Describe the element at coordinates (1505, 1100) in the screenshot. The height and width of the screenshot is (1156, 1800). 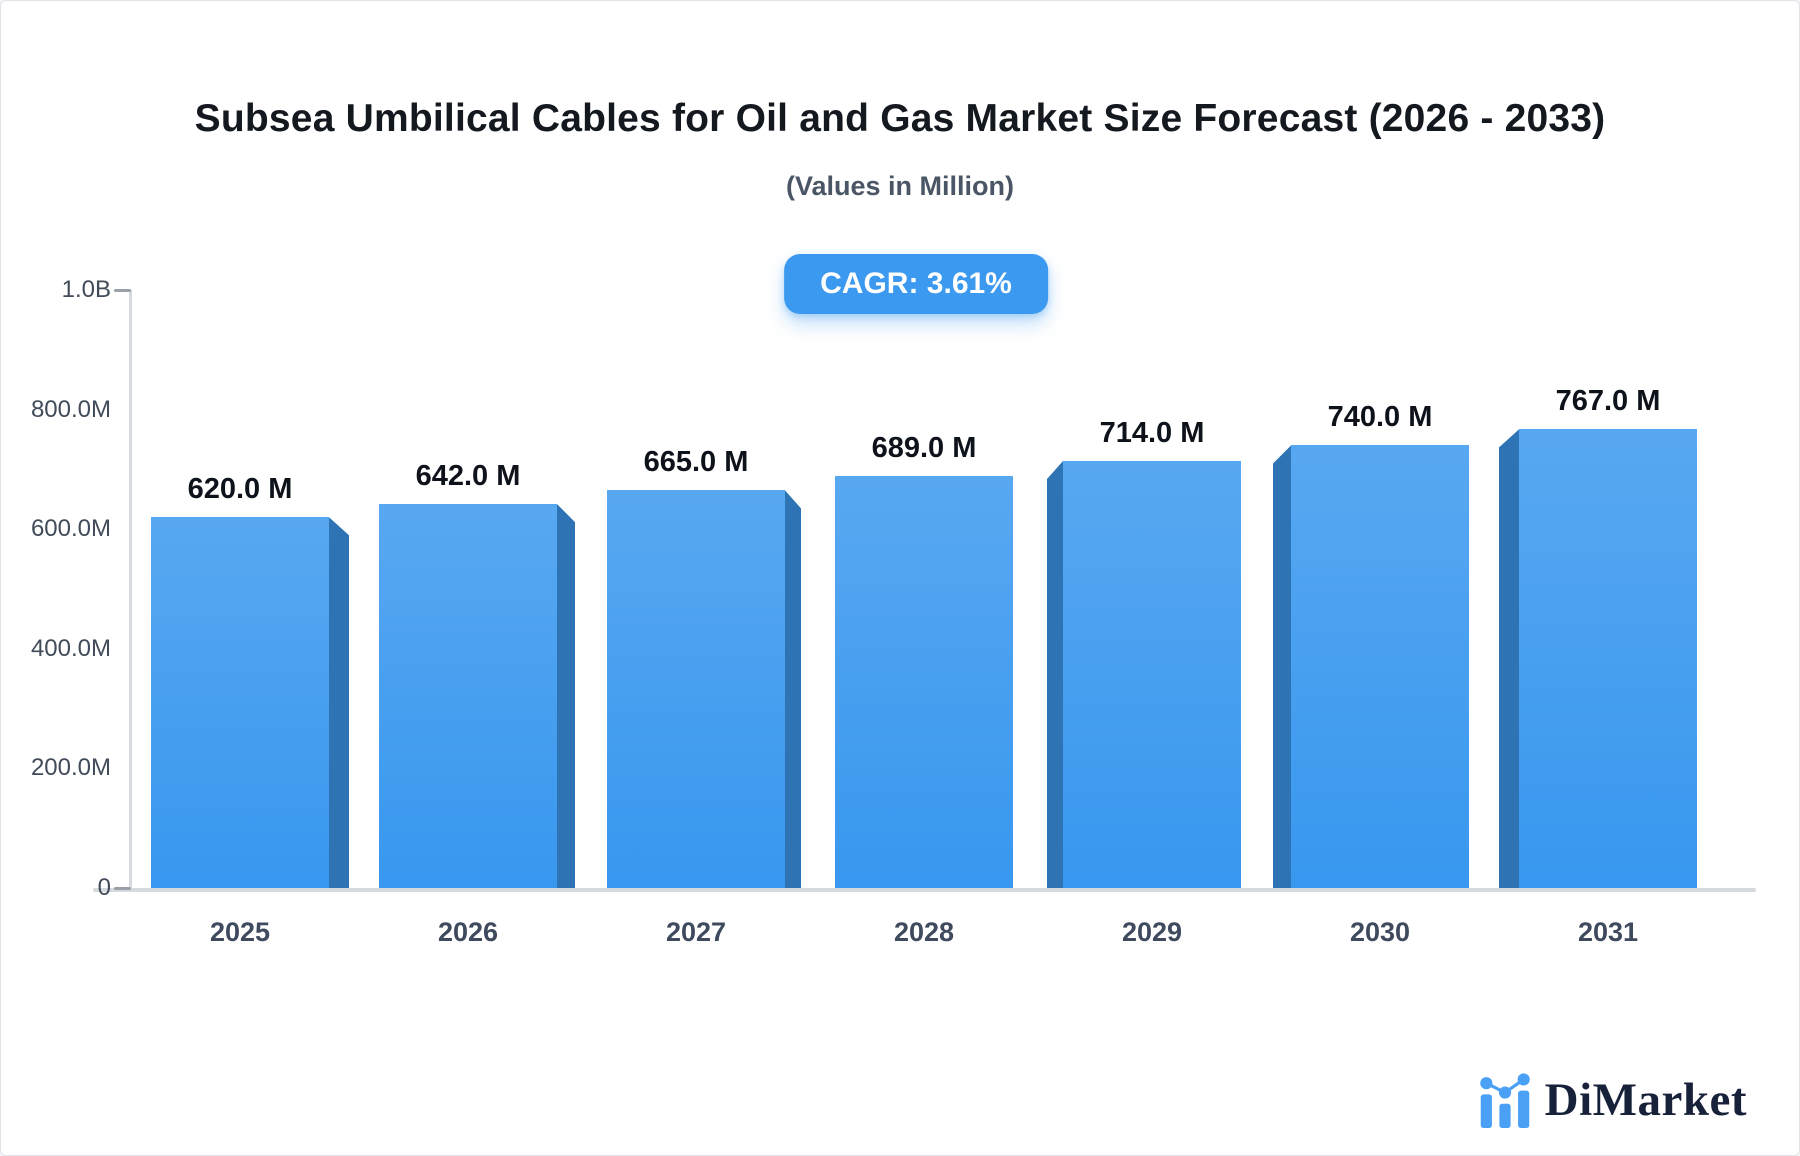
I see `bar-line-chart-icon` at that location.